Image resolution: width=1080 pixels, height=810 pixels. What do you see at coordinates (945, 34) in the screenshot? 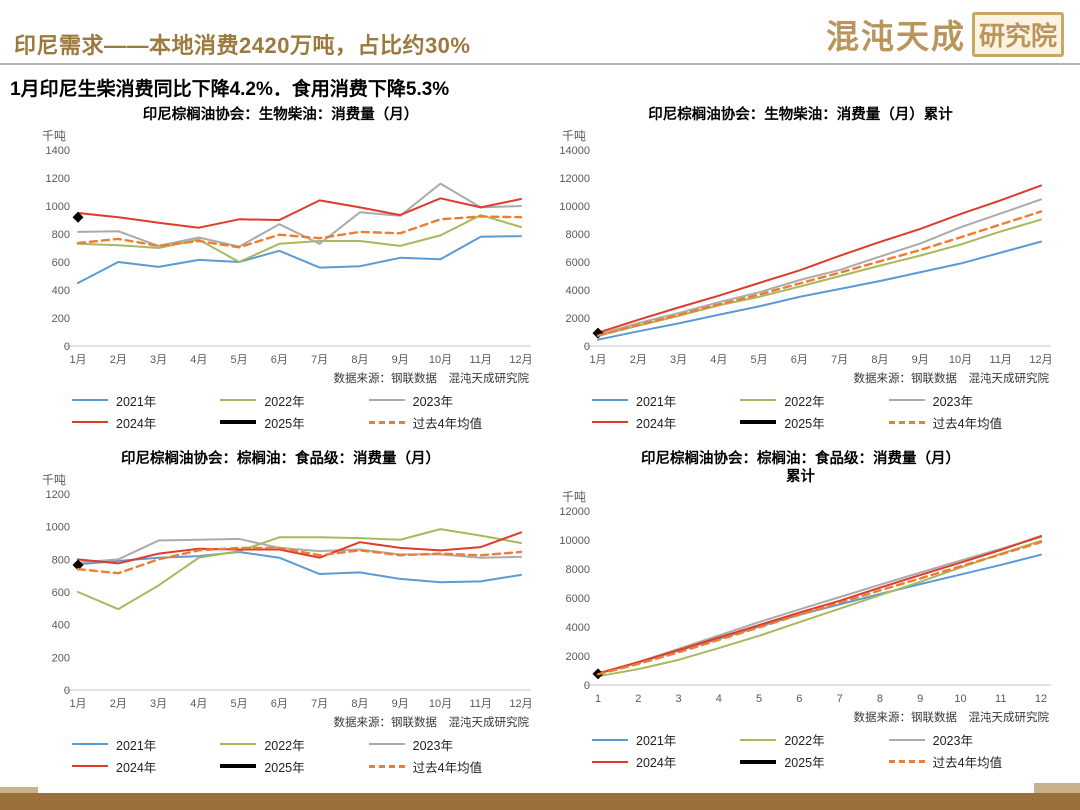
I see `company-logo: 混沌天成 研究院` at bounding box center [945, 34].